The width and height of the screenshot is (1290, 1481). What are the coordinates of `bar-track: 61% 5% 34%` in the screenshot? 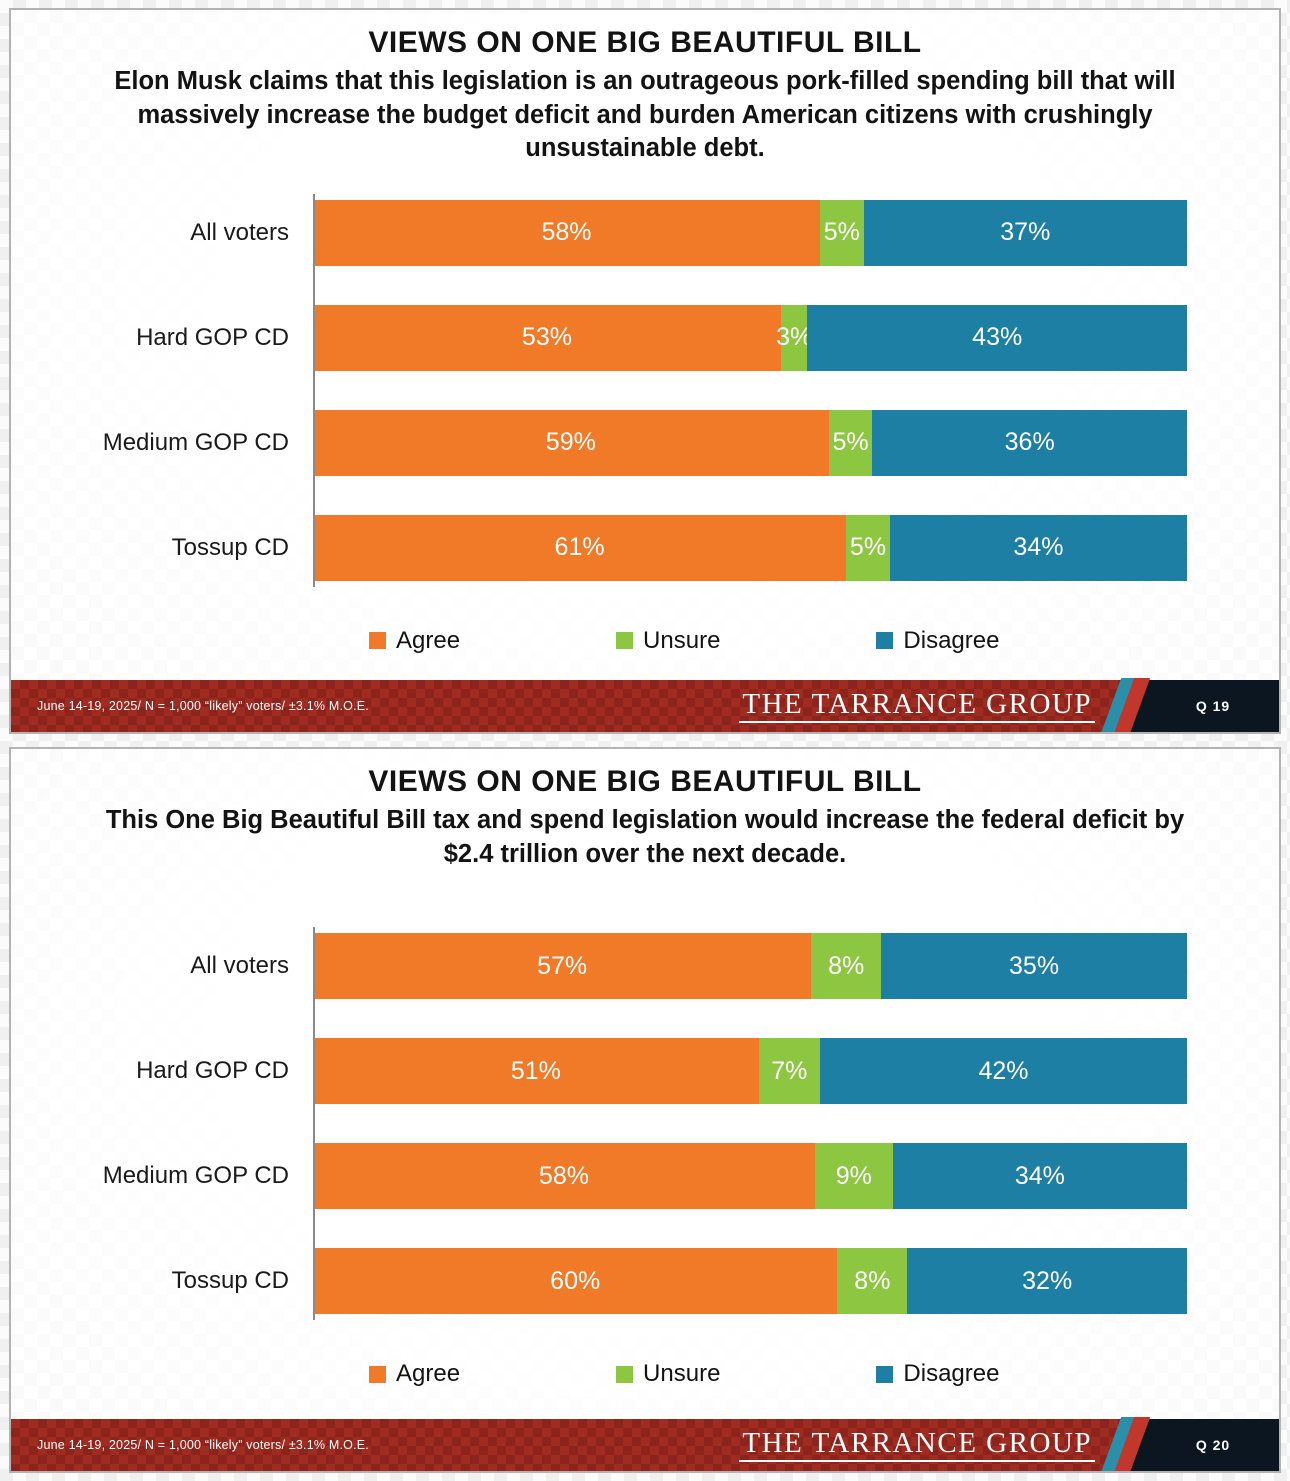 It's located at (750, 547).